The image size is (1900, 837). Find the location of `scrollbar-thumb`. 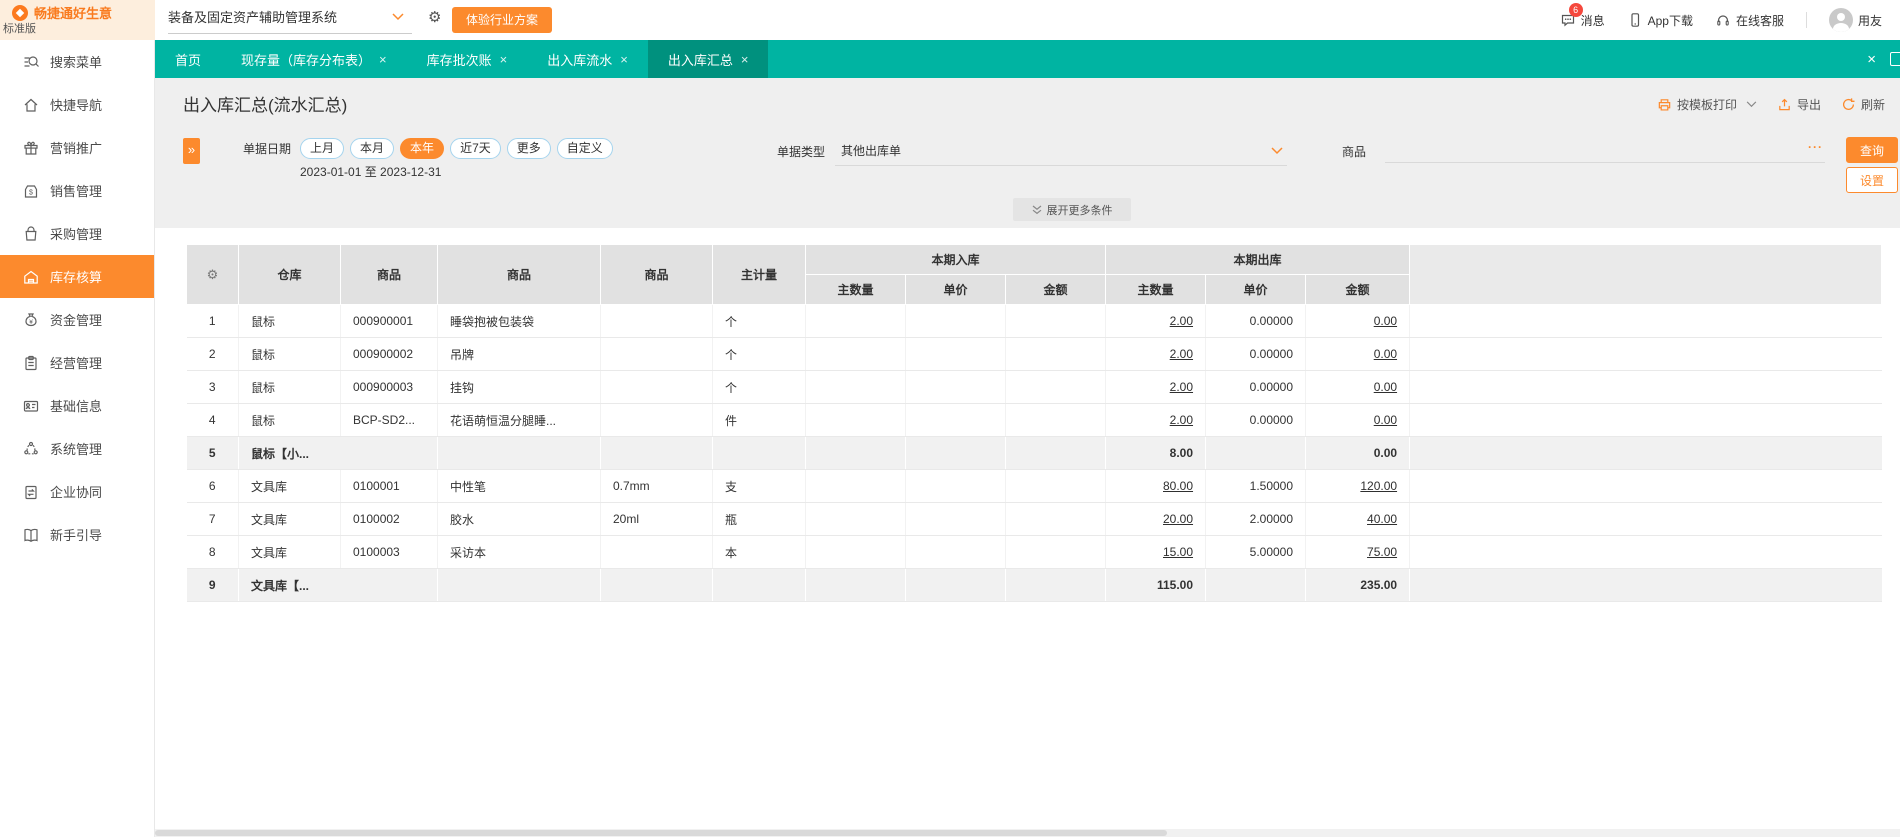

scrollbar-thumb is located at coordinates (661, 833).